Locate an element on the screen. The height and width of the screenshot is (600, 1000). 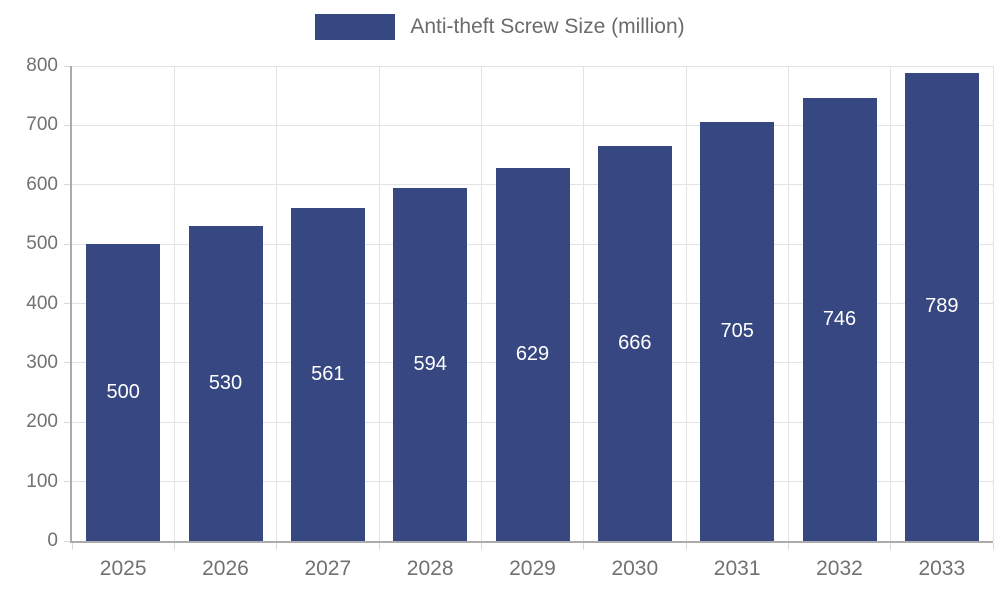
y-axis-label: 800 is located at coordinates (42, 65).